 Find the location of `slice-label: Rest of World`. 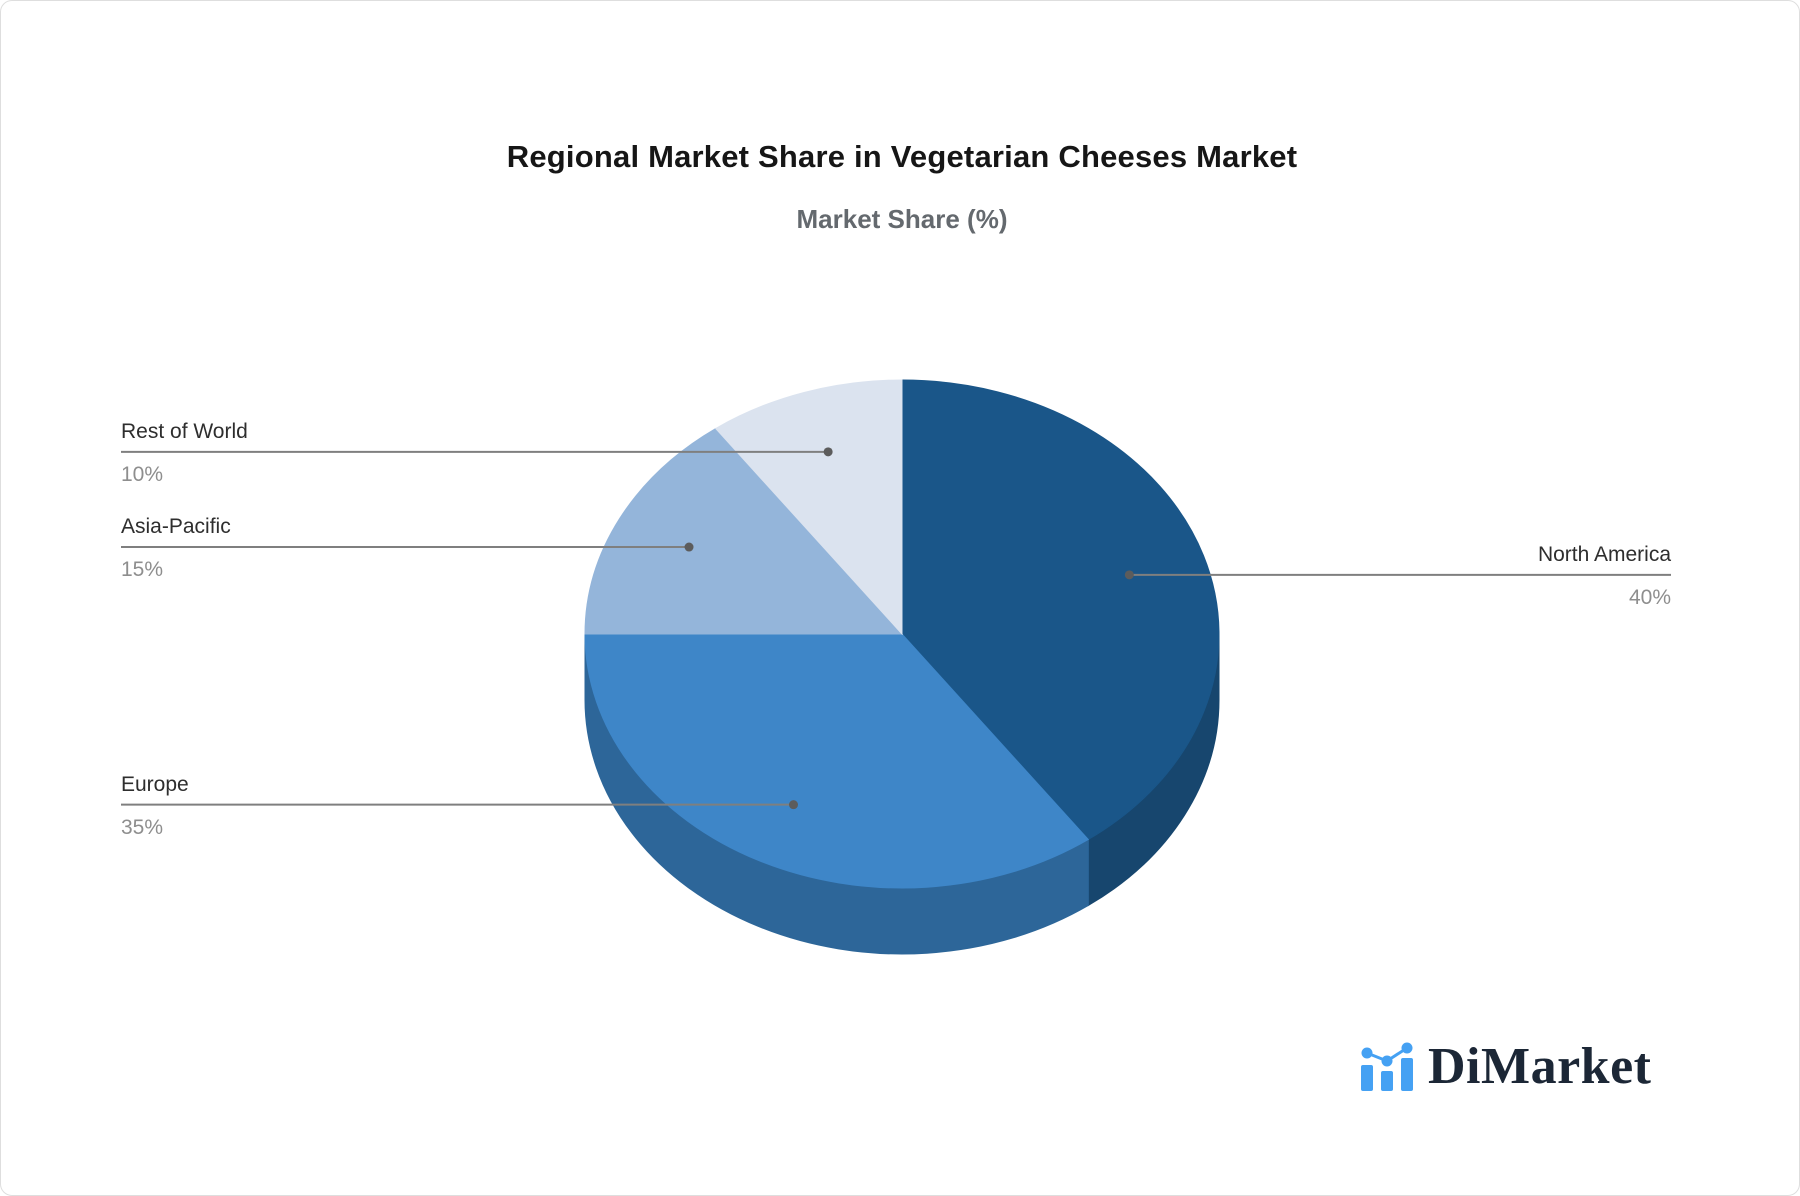

slice-label: Rest of World is located at coordinates (184, 431).